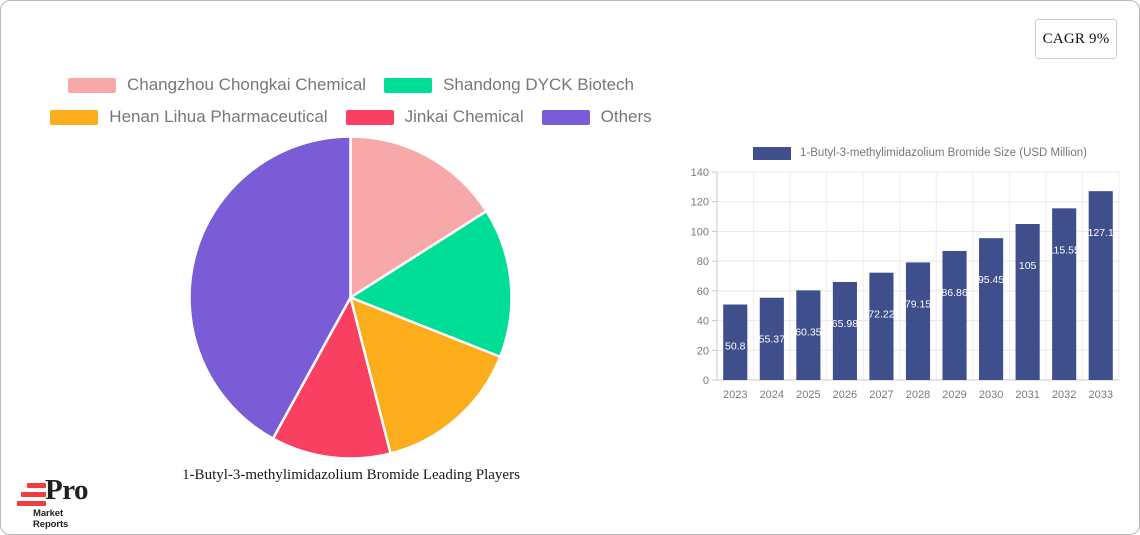 This screenshot has width=1140, height=535. Describe the element at coordinates (626, 116) in the screenshot. I see `legend-item-label: Others` at that location.